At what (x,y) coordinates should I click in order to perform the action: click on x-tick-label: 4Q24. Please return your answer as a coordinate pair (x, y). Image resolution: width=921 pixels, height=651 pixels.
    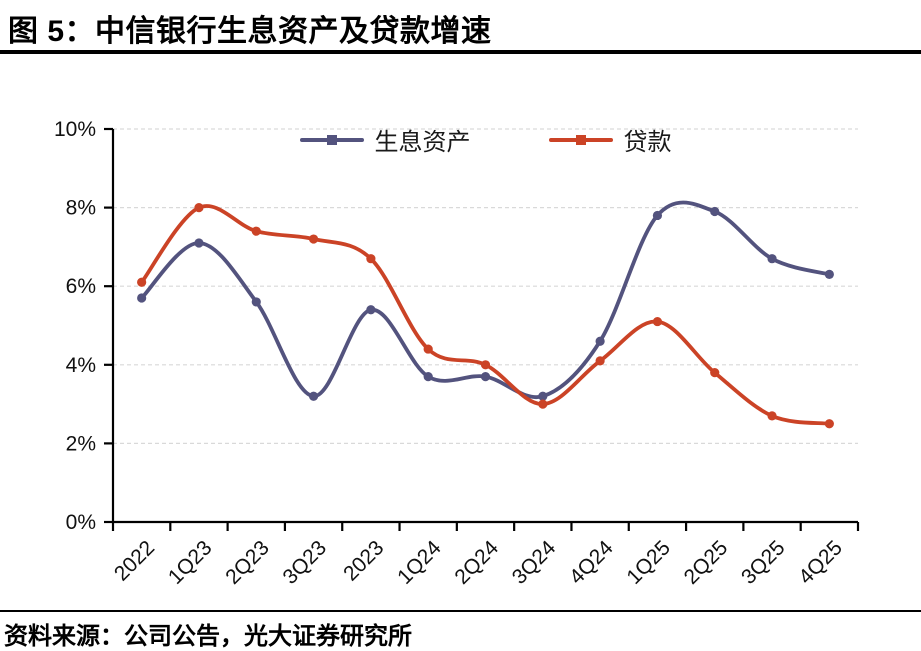
    Looking at the image, I should click on (591, 562).